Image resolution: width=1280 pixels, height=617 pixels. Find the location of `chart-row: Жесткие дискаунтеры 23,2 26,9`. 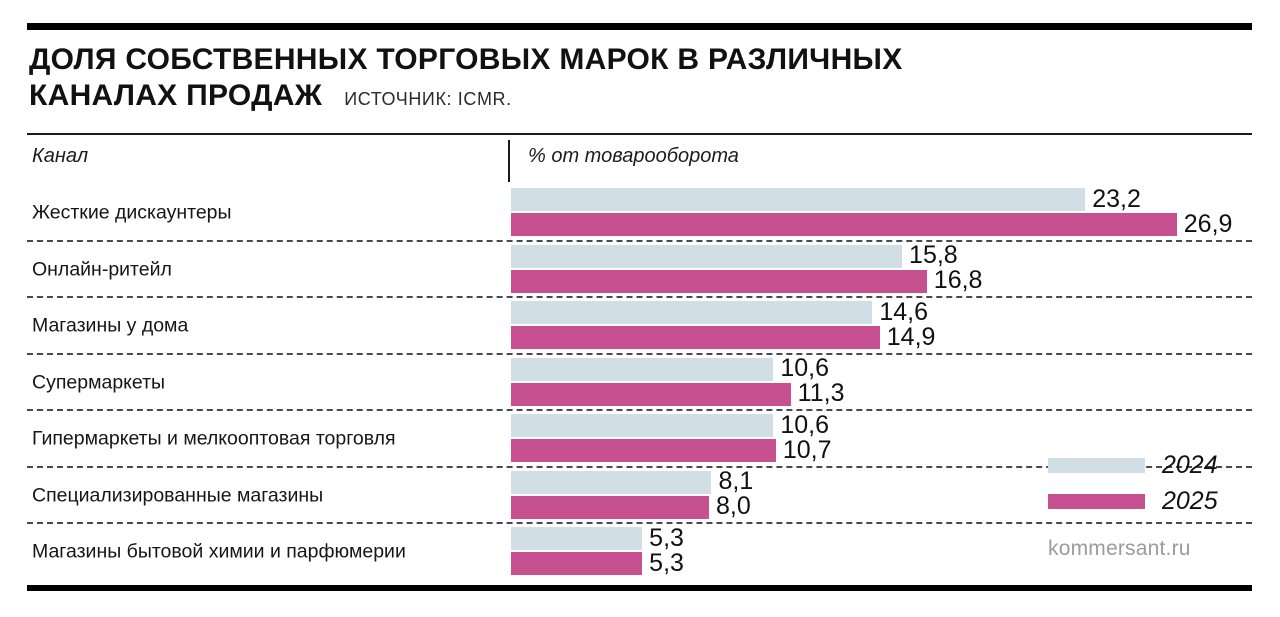

chart-row: Жесткие дискаунтеры 23,2 26,9 is located at coordinates (639, 213).